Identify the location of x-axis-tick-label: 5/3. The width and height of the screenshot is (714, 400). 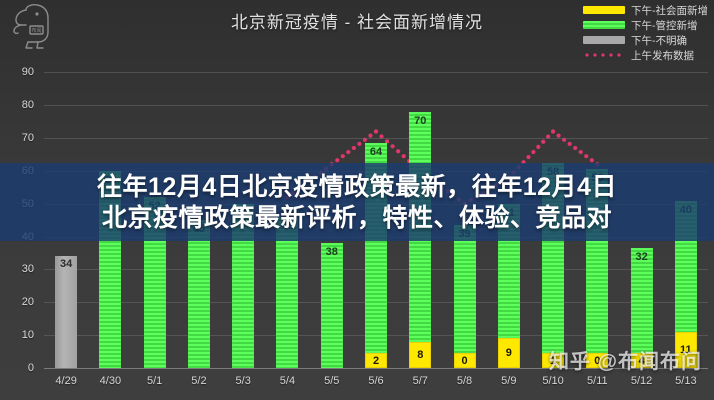
(243, 381).